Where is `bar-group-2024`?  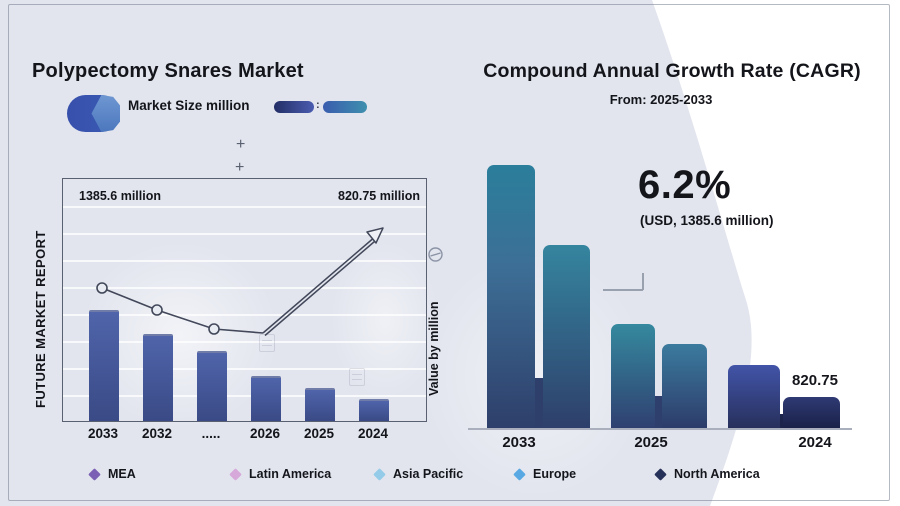 bar-group-2024 is located at coordinates (784, 396).